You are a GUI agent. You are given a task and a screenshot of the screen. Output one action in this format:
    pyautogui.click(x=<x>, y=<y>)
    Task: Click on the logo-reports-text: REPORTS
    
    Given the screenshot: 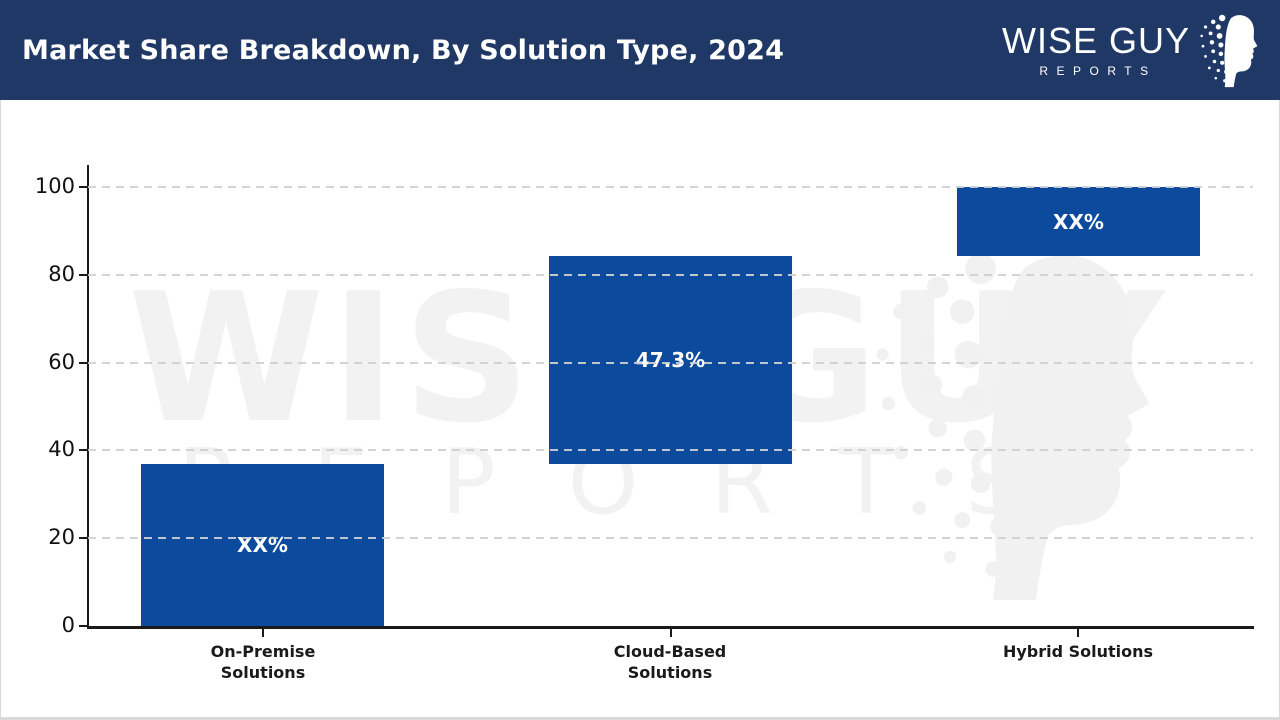 What is the action you would take?
    pyautogui.click(x=1098, y=70)
    